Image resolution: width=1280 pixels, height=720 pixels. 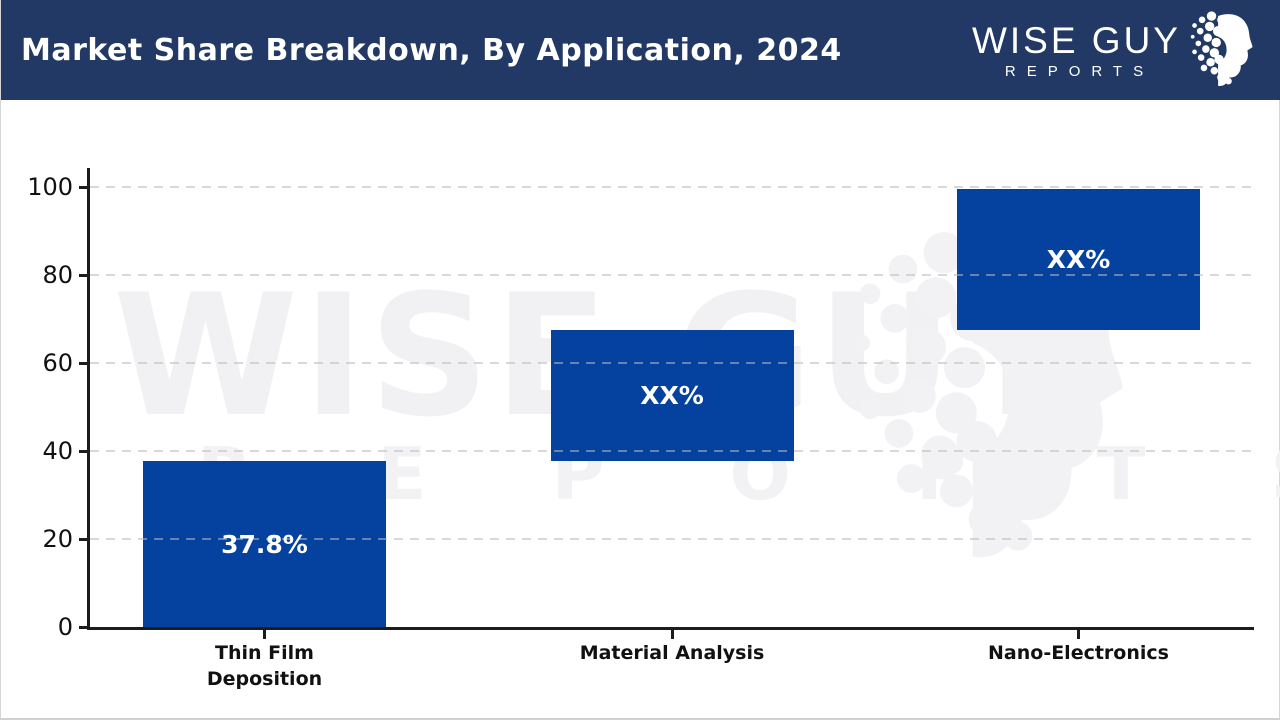 I want to click on y-tick-label-20: 20, so click(x=57, y=539).